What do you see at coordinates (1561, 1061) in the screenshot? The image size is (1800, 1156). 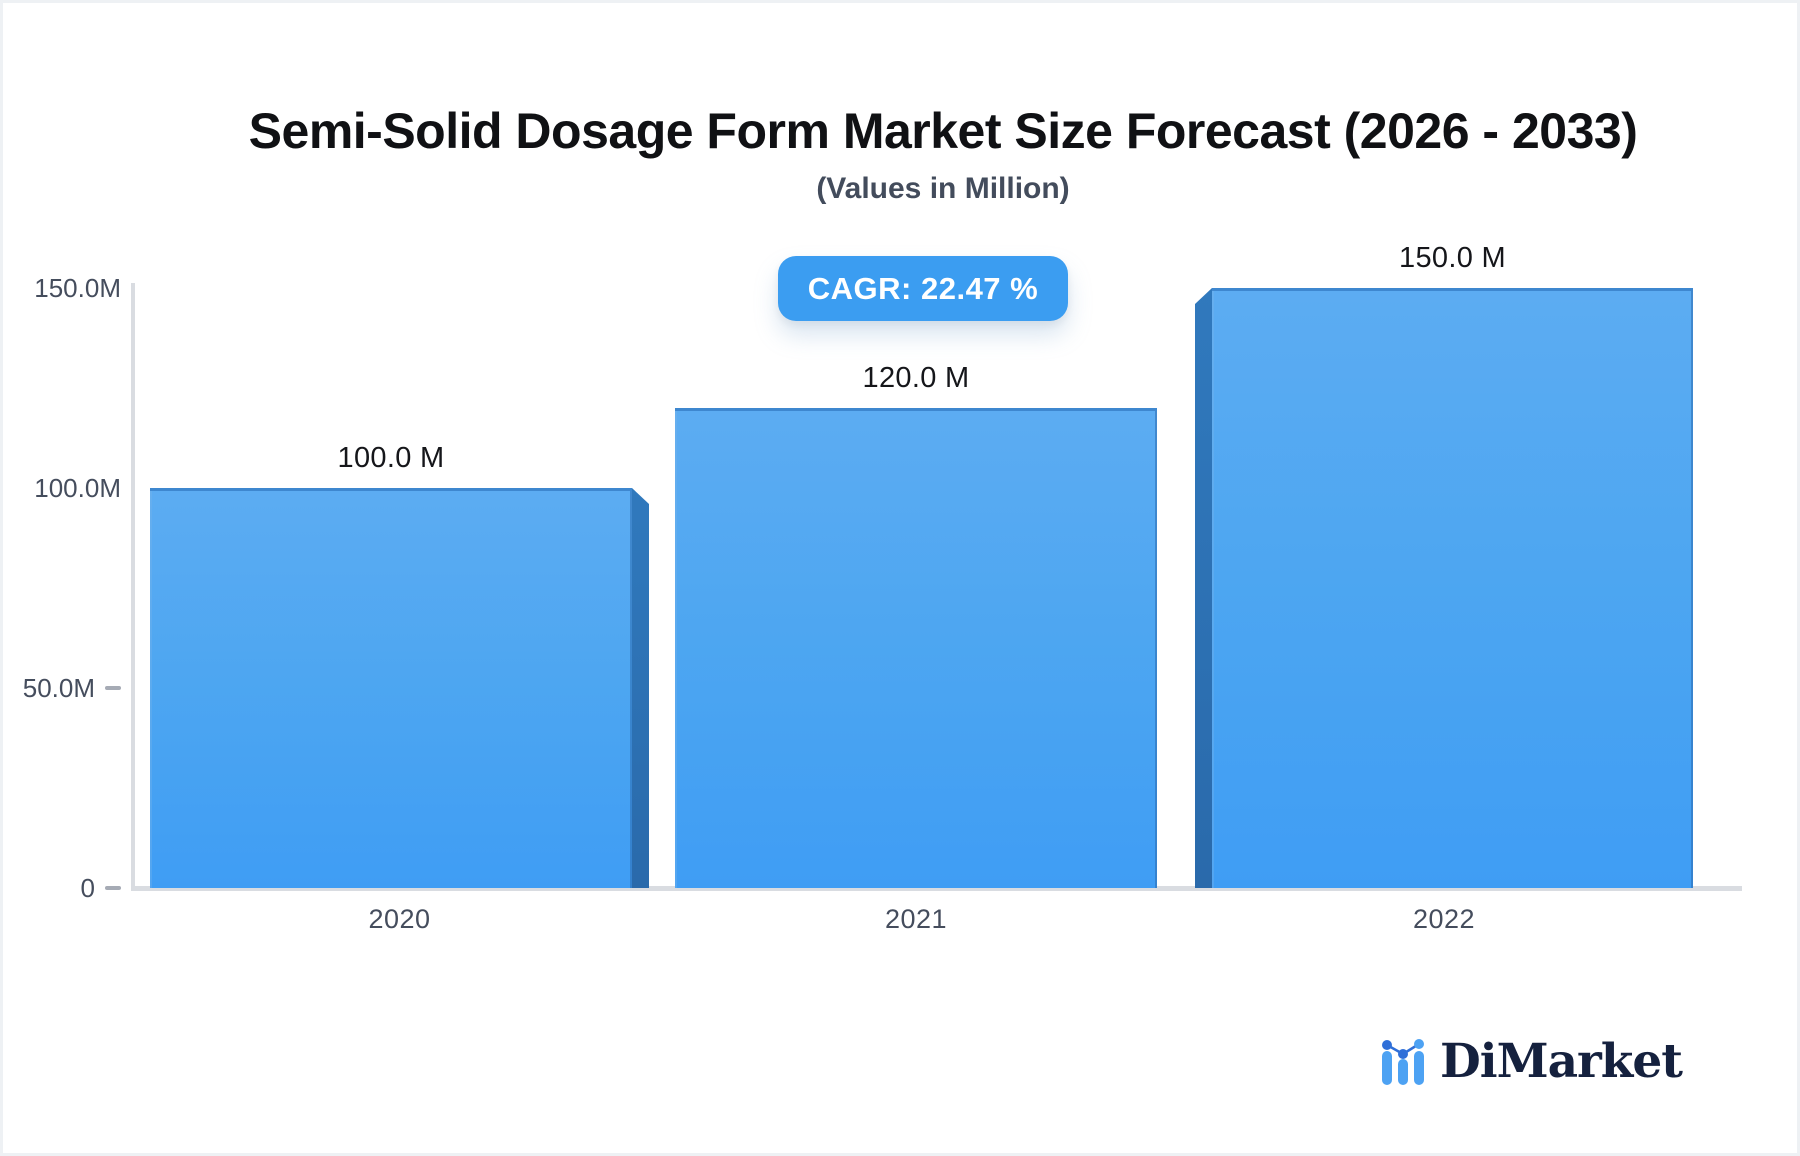 I see `dimarket-logo-text: DiMarket` at bounding box center [1561, 1061].